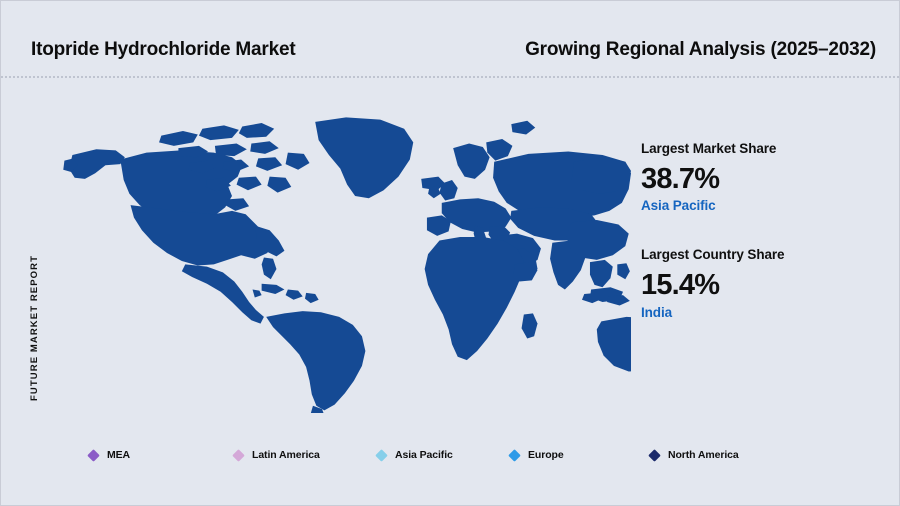 This screenshot has width=900, height=506. I want to click on legend-item-label: MEA, so click(119, 455).